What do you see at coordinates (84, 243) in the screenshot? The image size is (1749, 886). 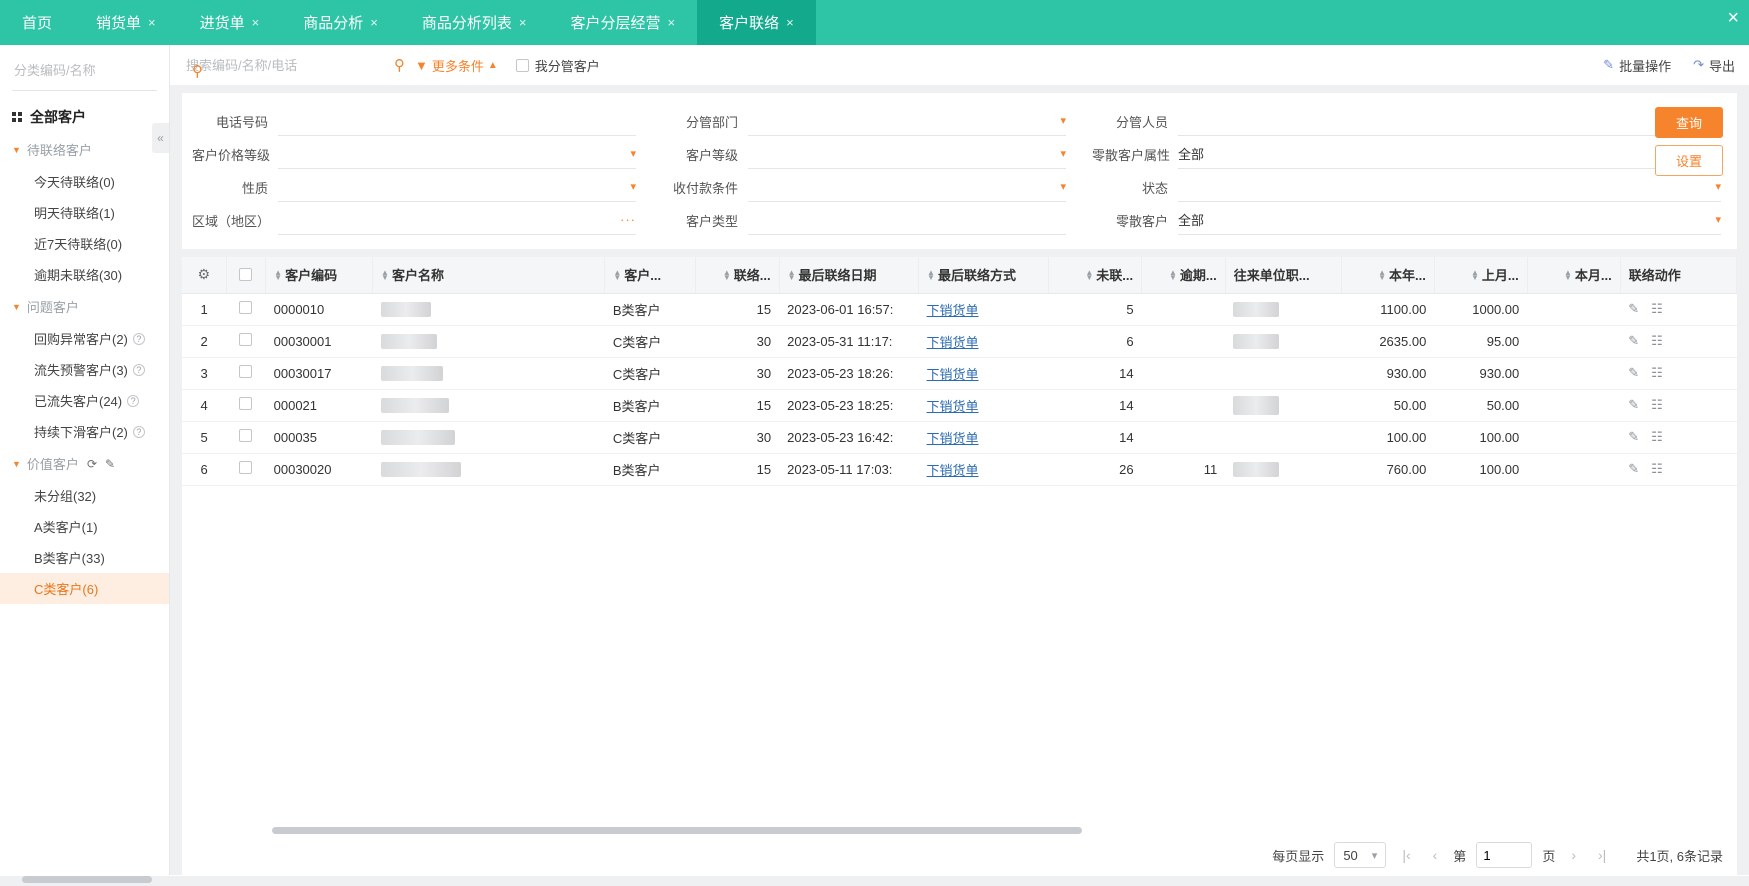 I see `sidebar-item-0-2: 近7天待联络(0)` at bounding box center [84, 243].